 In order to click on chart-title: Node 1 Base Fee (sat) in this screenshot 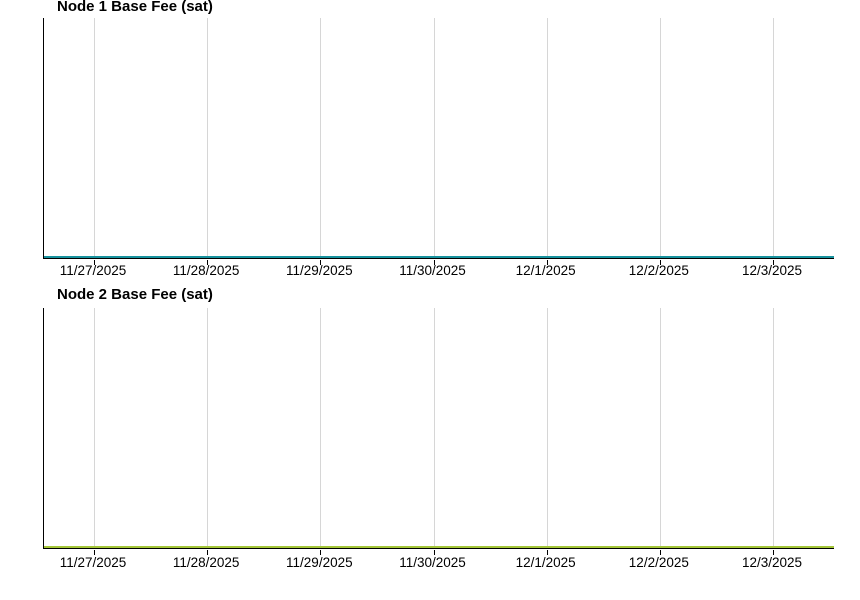, I will do `click(135, 7)`.